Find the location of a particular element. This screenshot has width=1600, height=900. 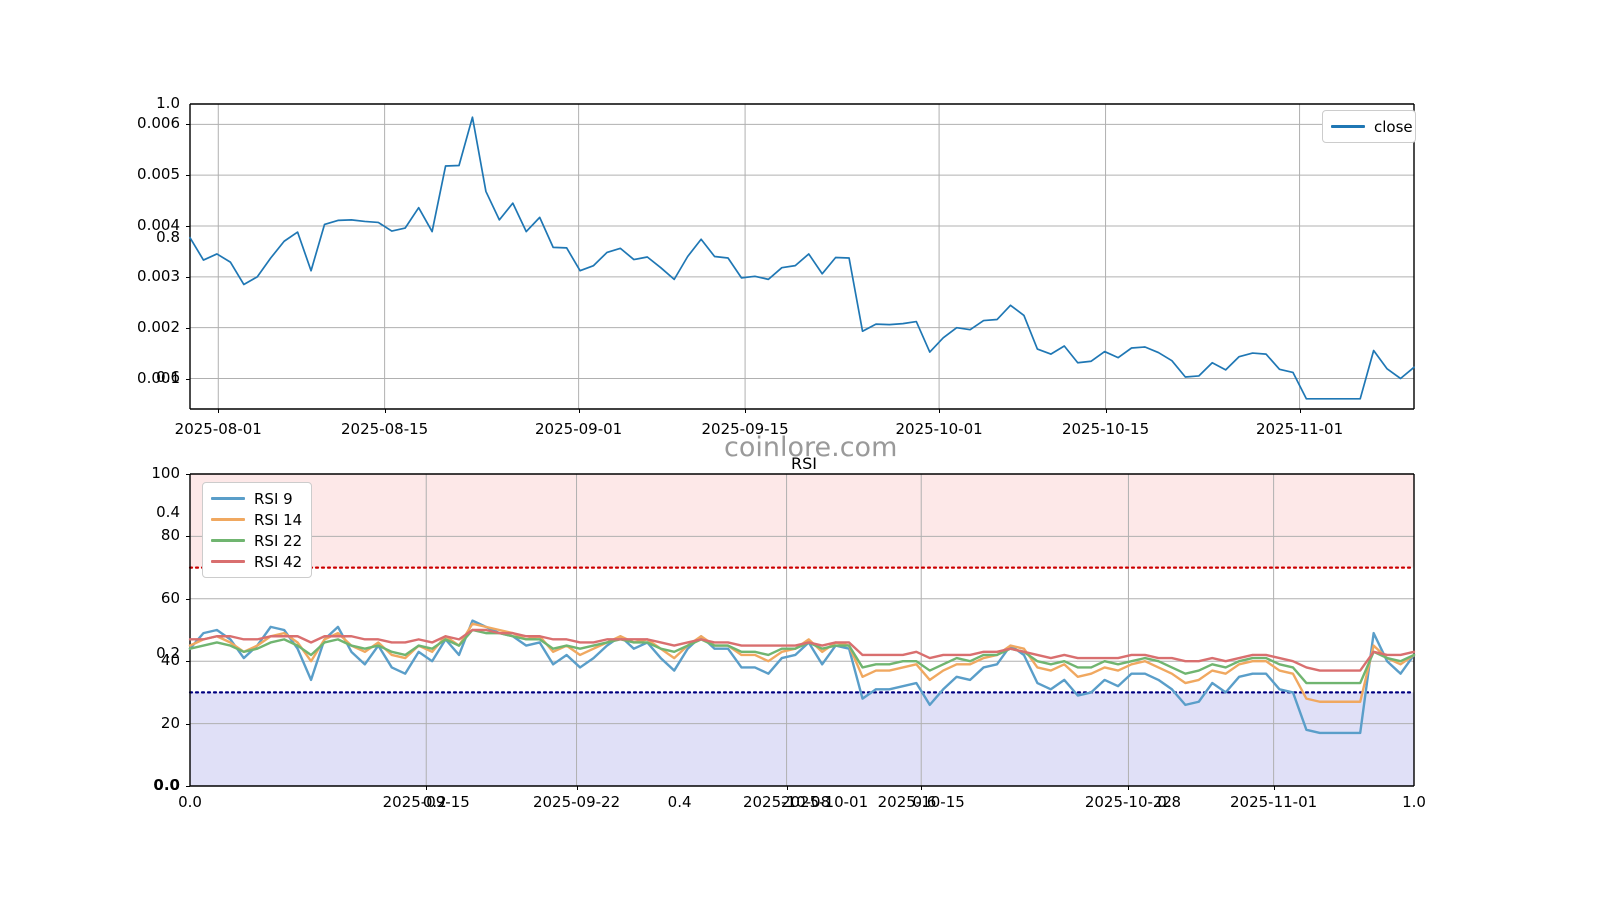

rsi-y-tick-80: 80 is located at coordinates (170, 535).